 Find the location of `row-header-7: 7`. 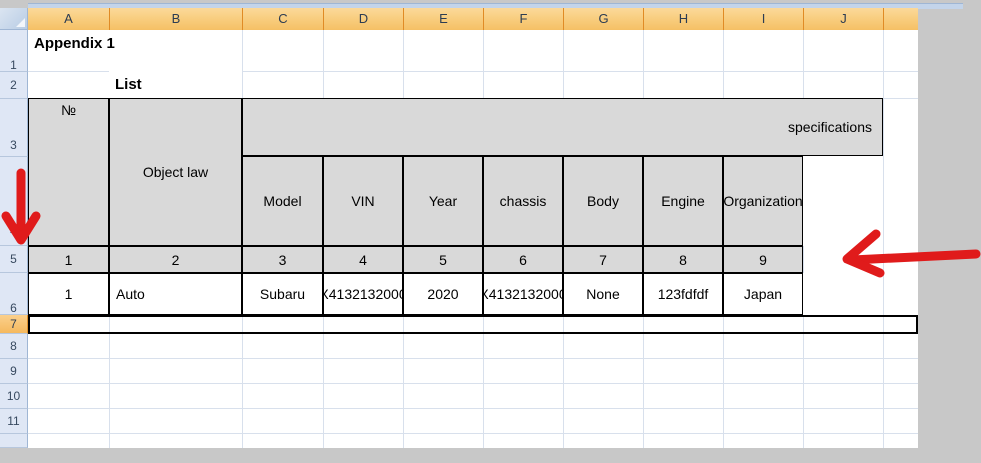

row-header-7: 7 is located at coordinates (14, 324).